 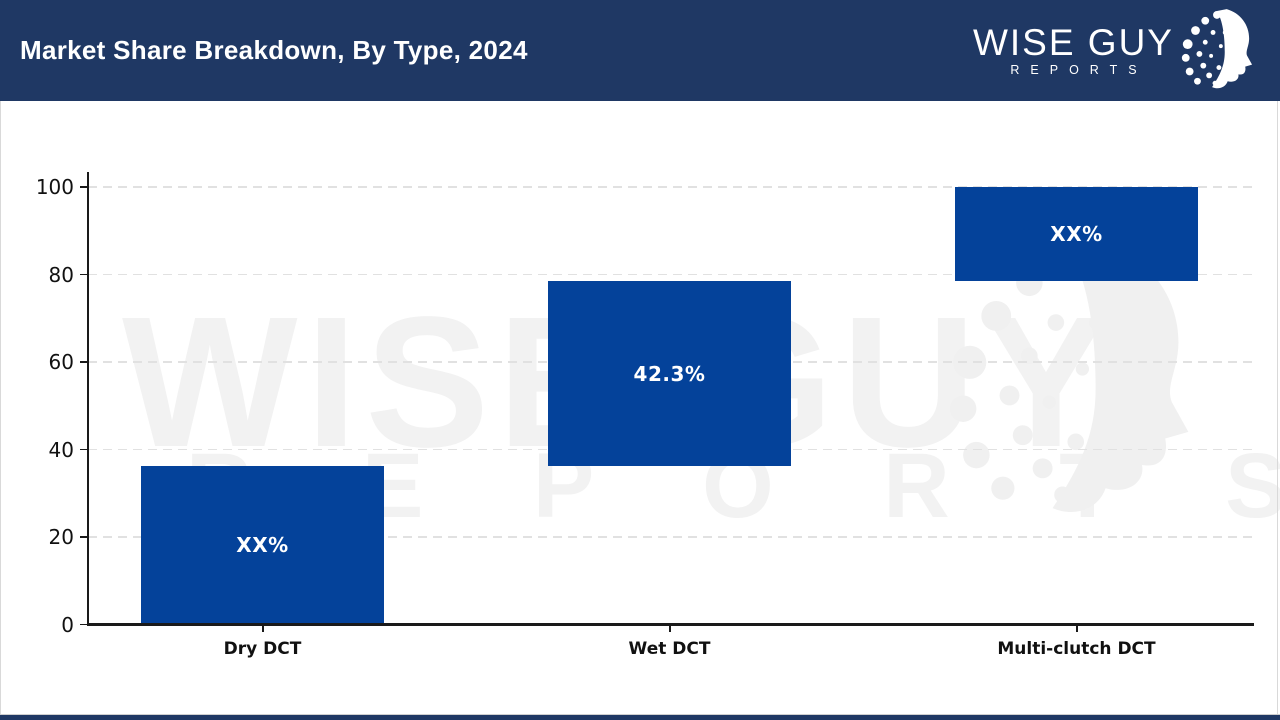 I want to click on footer-divider, so click(x=640, y=714).